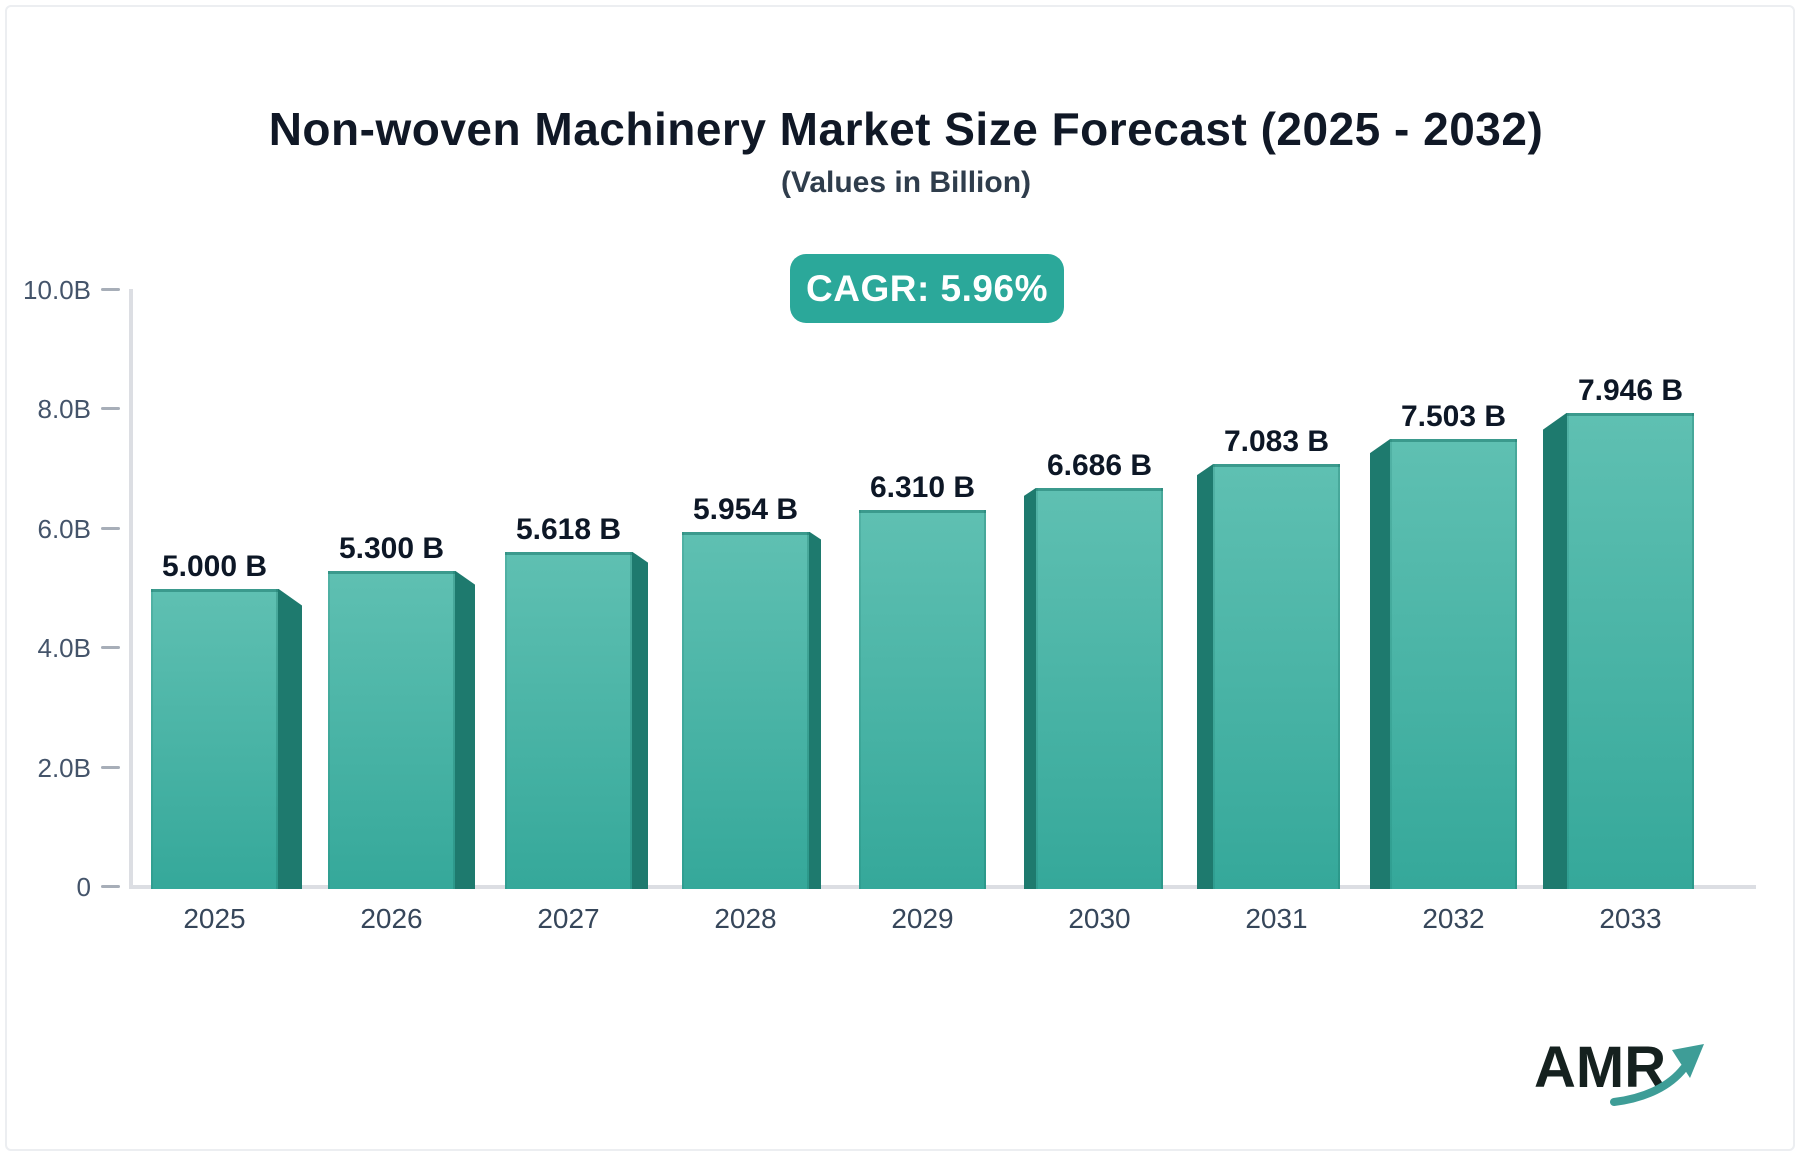  I want to click on bar-value-label: 5.954 B, so click(745, 509).